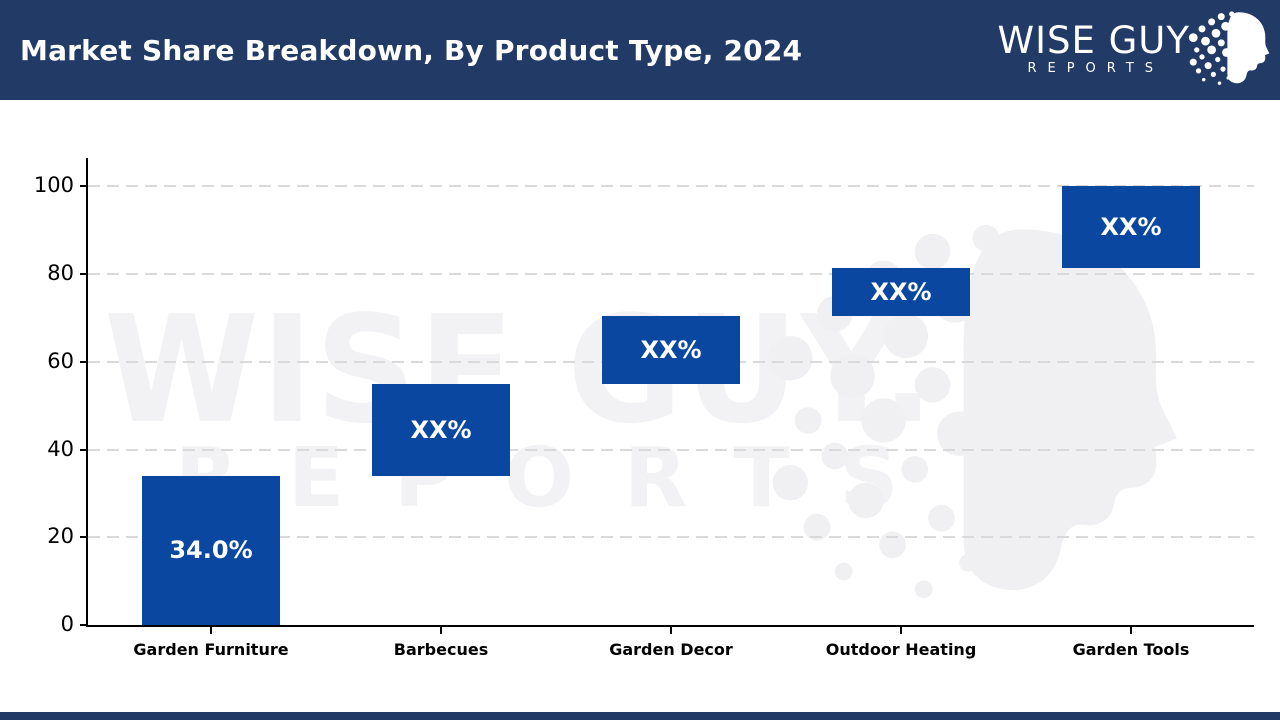  What do you see at coordinates (60, 360) in the screenshot?
I see `y-tick-label: 60` at bounding box center [60, 360].